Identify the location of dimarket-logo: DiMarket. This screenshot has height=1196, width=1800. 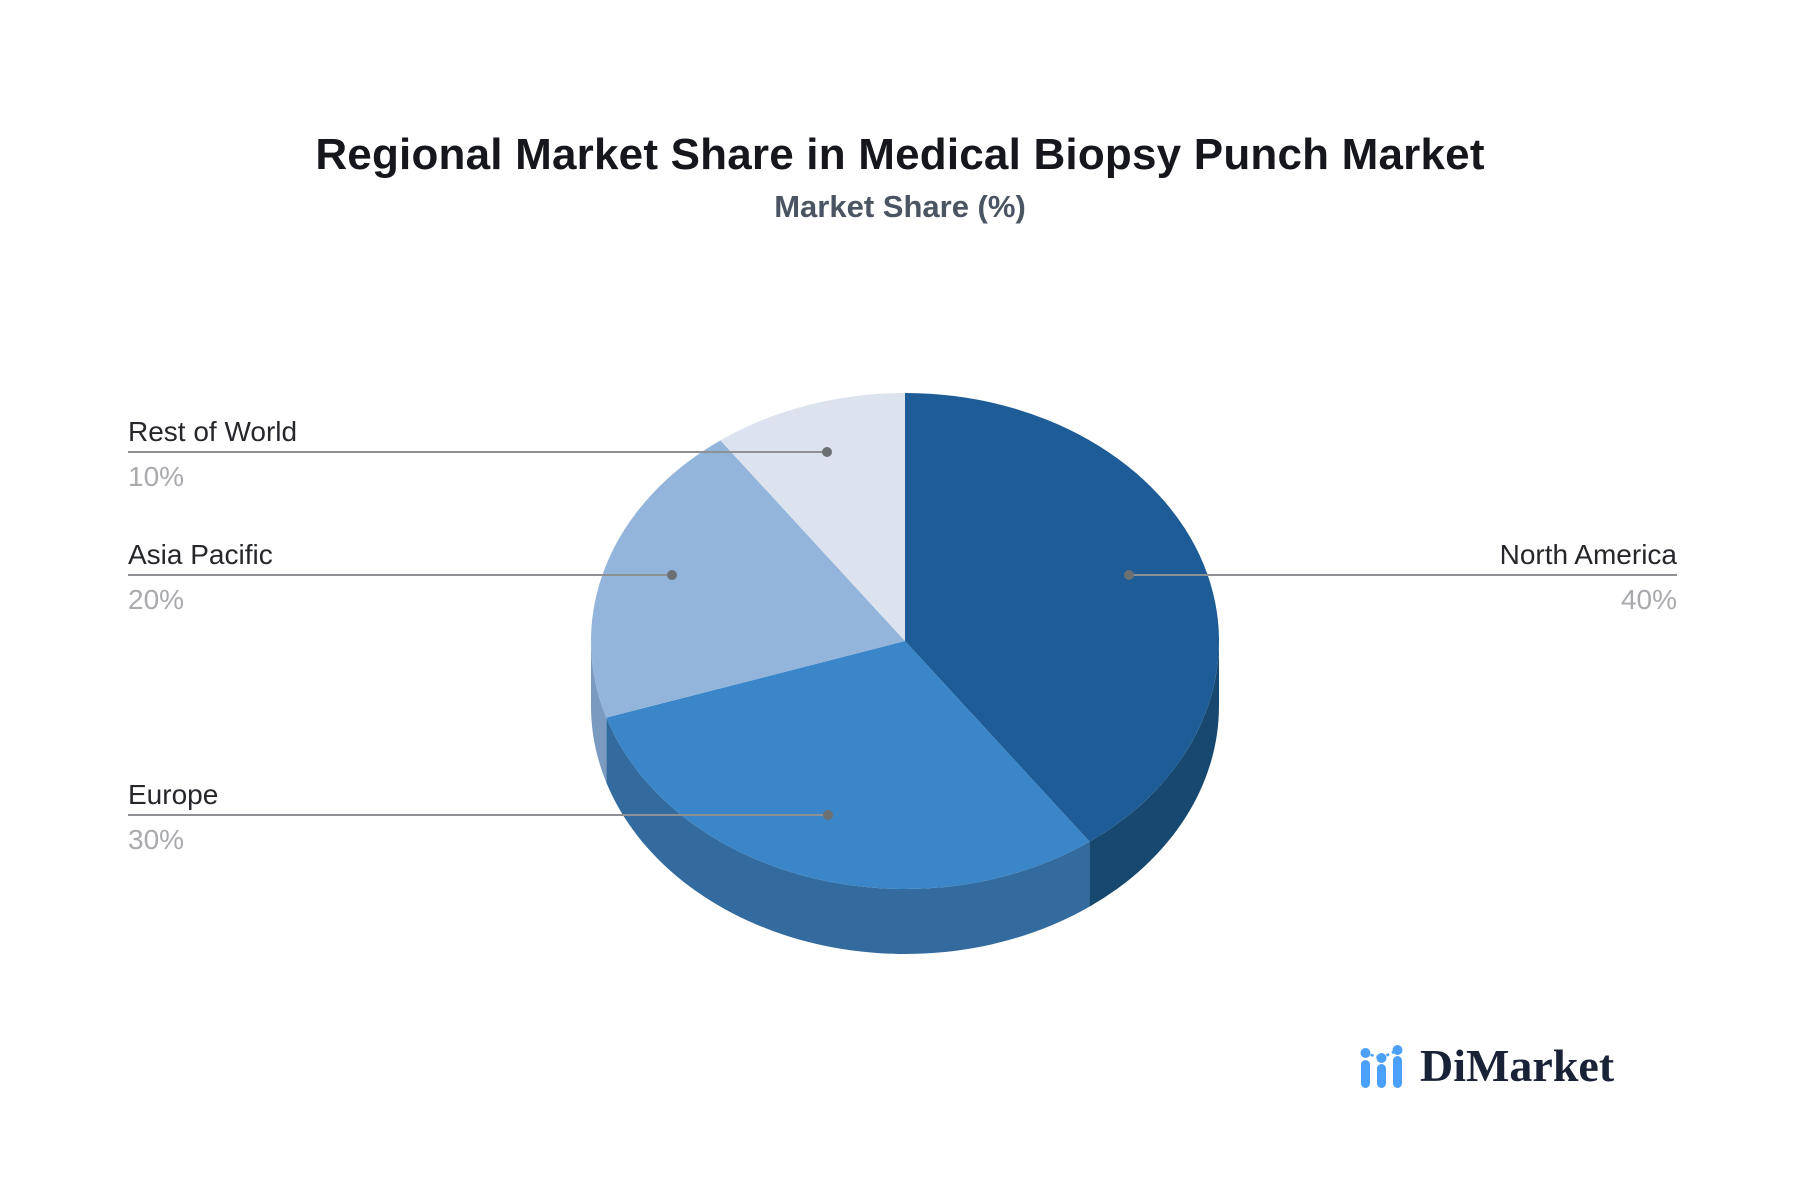
(1486, 1066).